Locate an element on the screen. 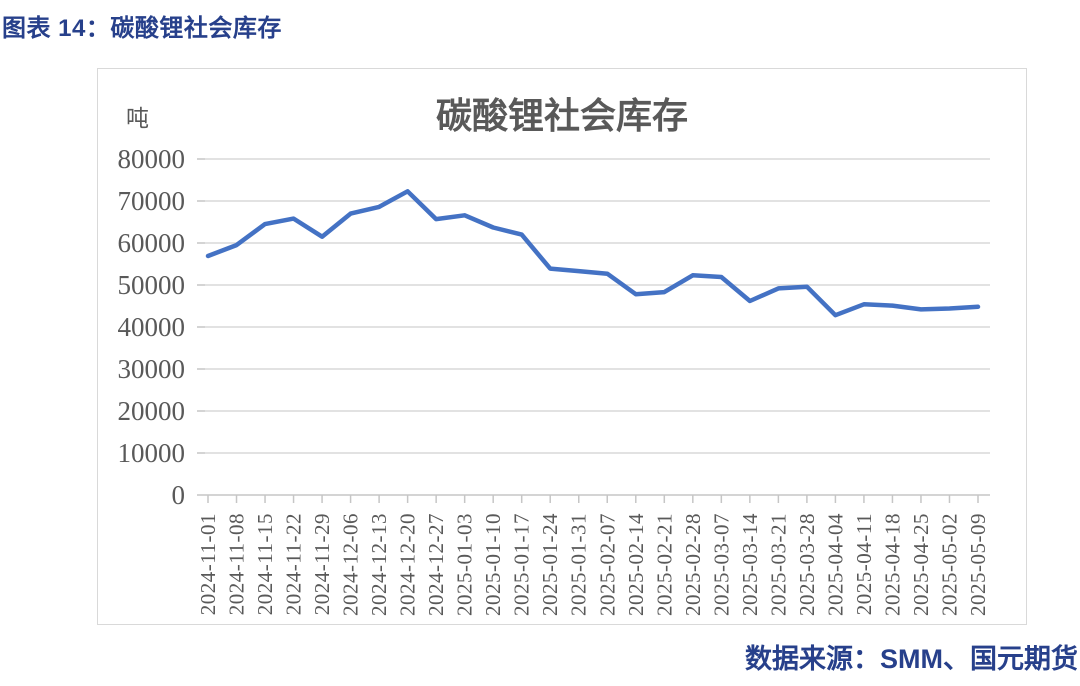  x-tick-label: 2024-12-13 is located at coordinates (379, 564).